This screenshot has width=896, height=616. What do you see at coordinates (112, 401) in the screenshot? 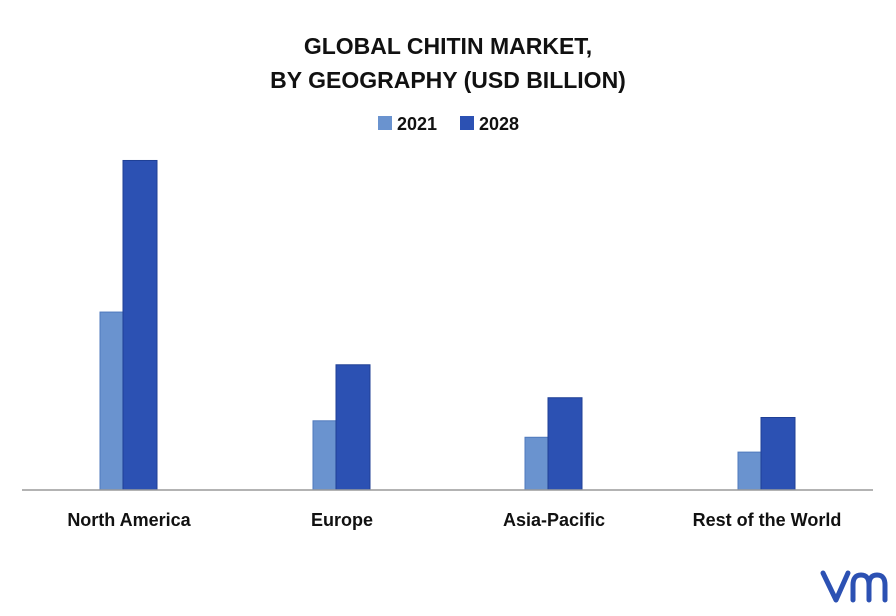
I see `bar-2021-north-america` at bounding box center [112, 401].